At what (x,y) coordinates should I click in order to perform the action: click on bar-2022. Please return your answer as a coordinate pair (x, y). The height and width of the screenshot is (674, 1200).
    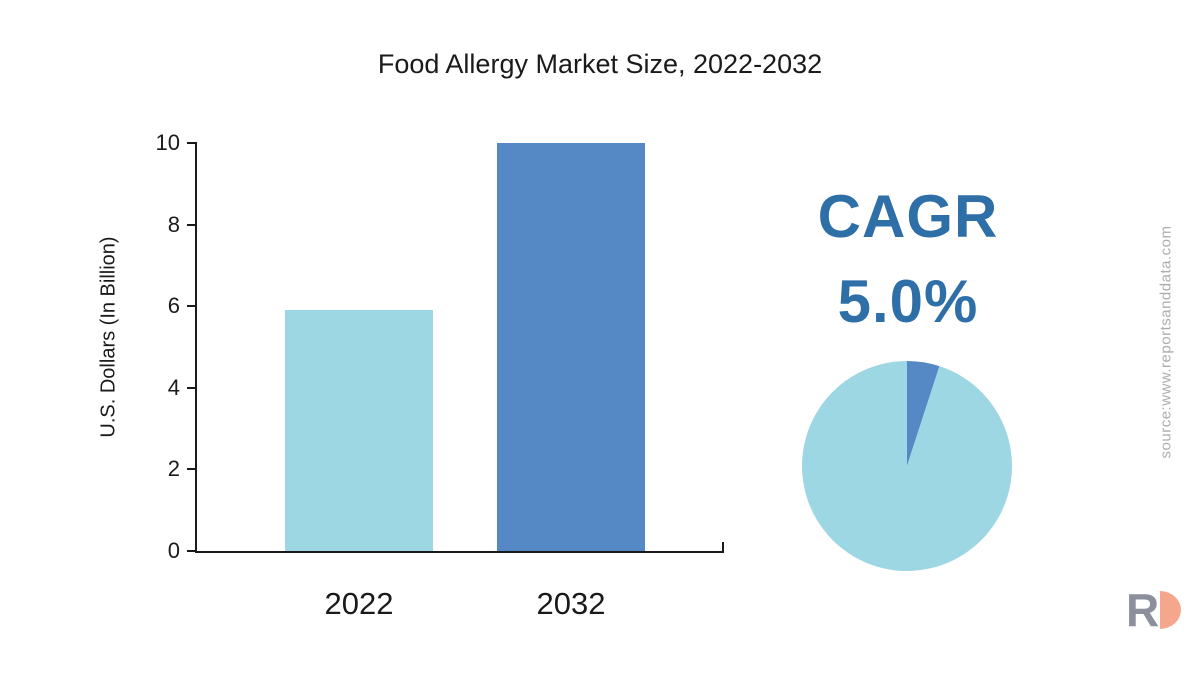
    Looking at the image, I should click on (359, 430).